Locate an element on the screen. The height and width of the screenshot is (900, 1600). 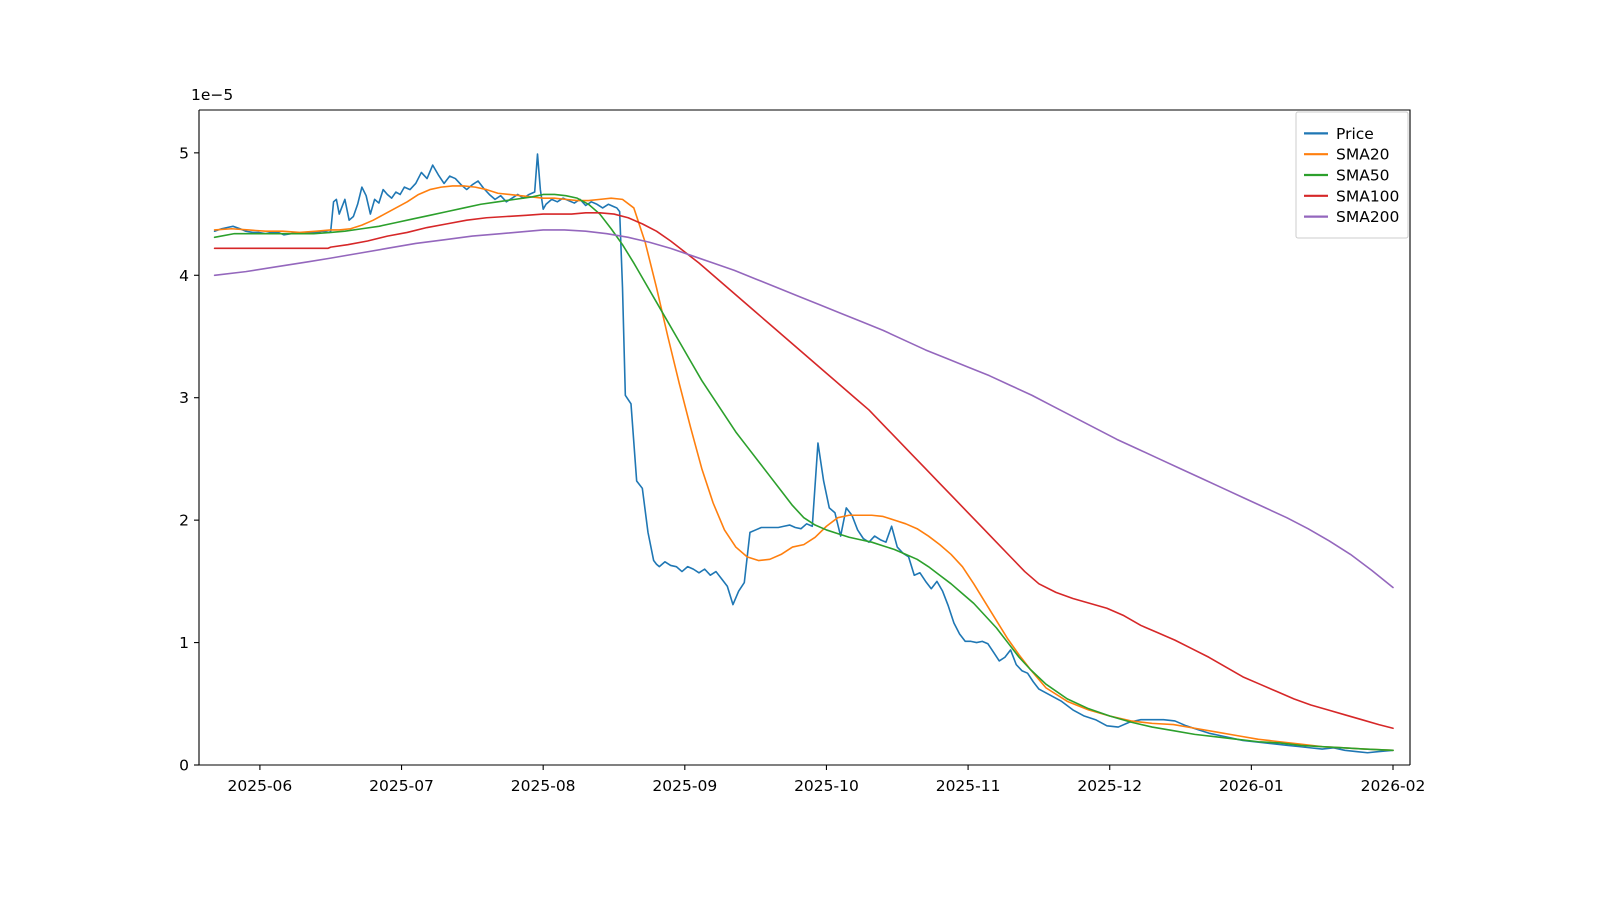
x-tick-label: 2025-09 is located at coordinates (684, 786).